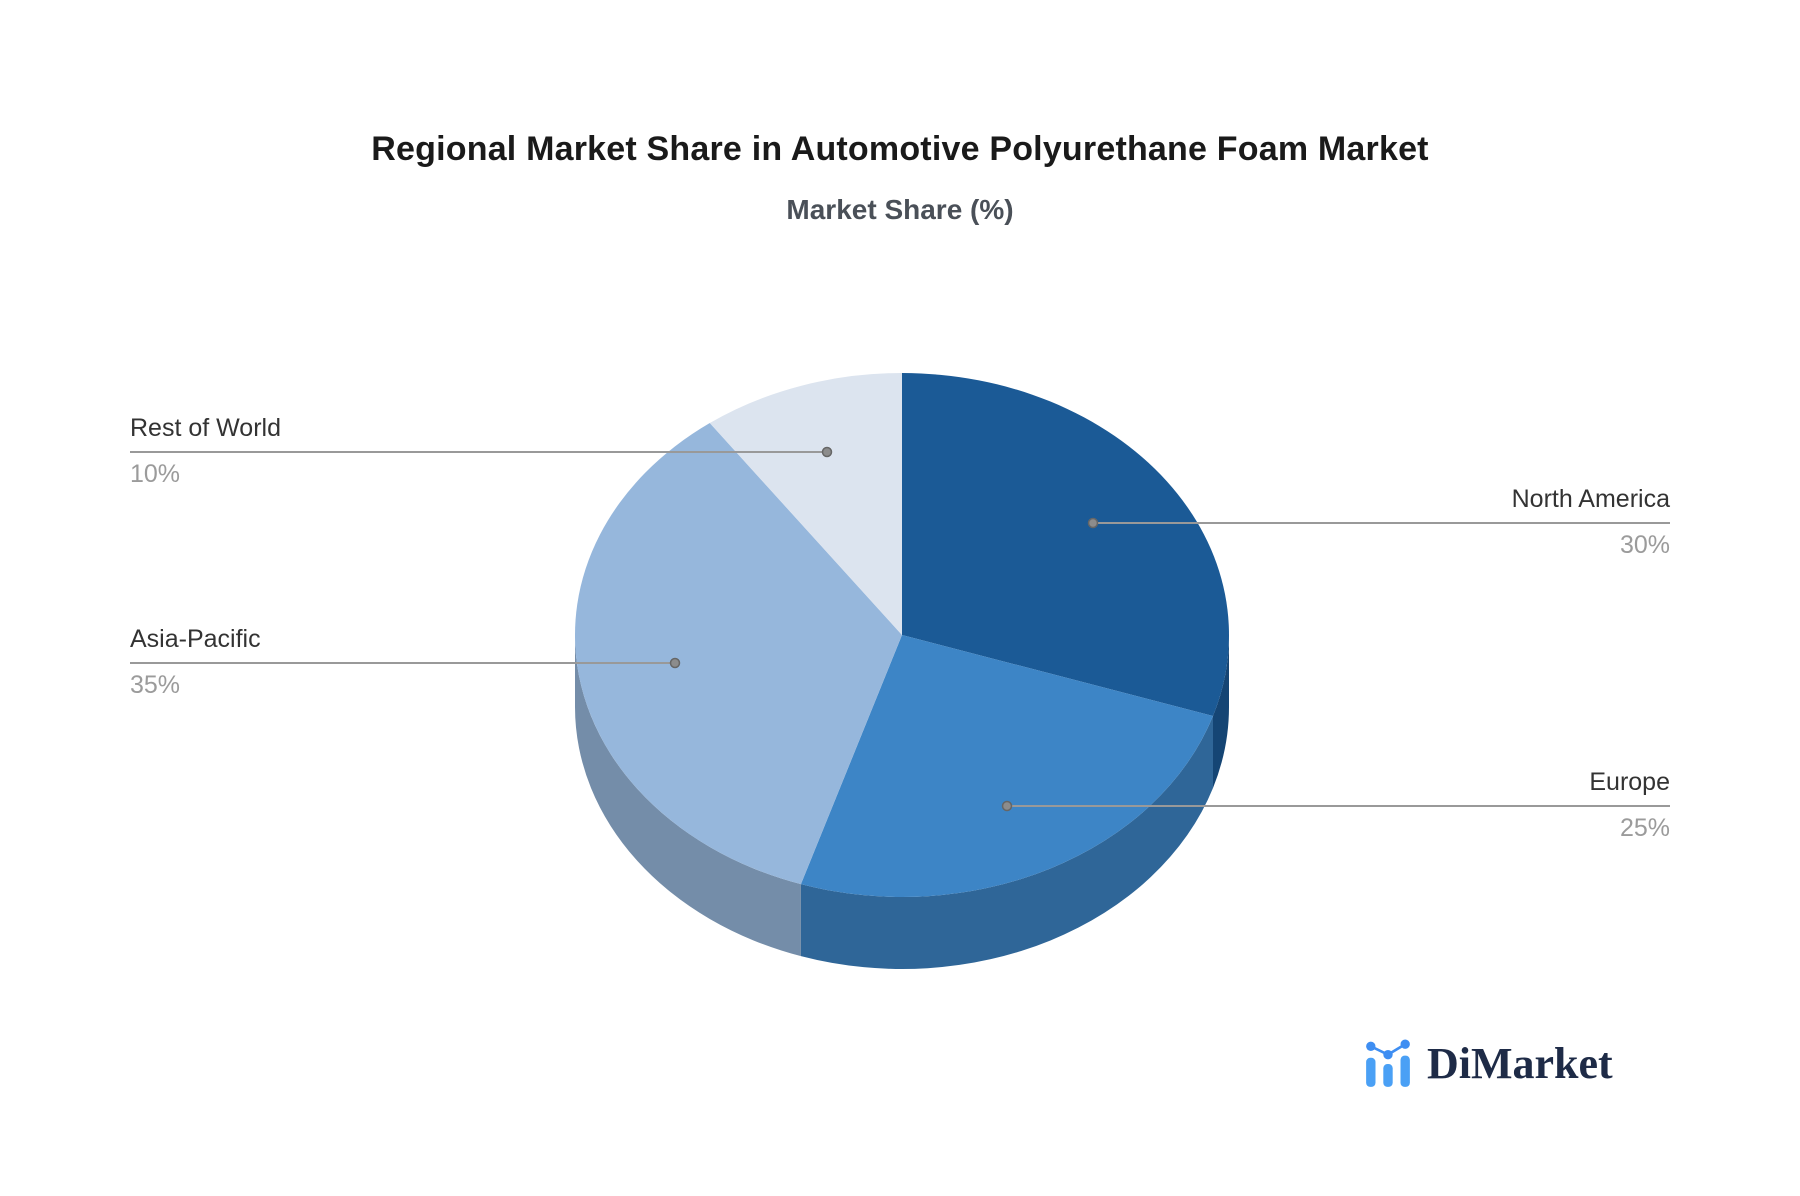 The width and height of the screenshot is (1800, 1196). I want to click on callout-value-rest-of-world: 10%, so click(340, 474).